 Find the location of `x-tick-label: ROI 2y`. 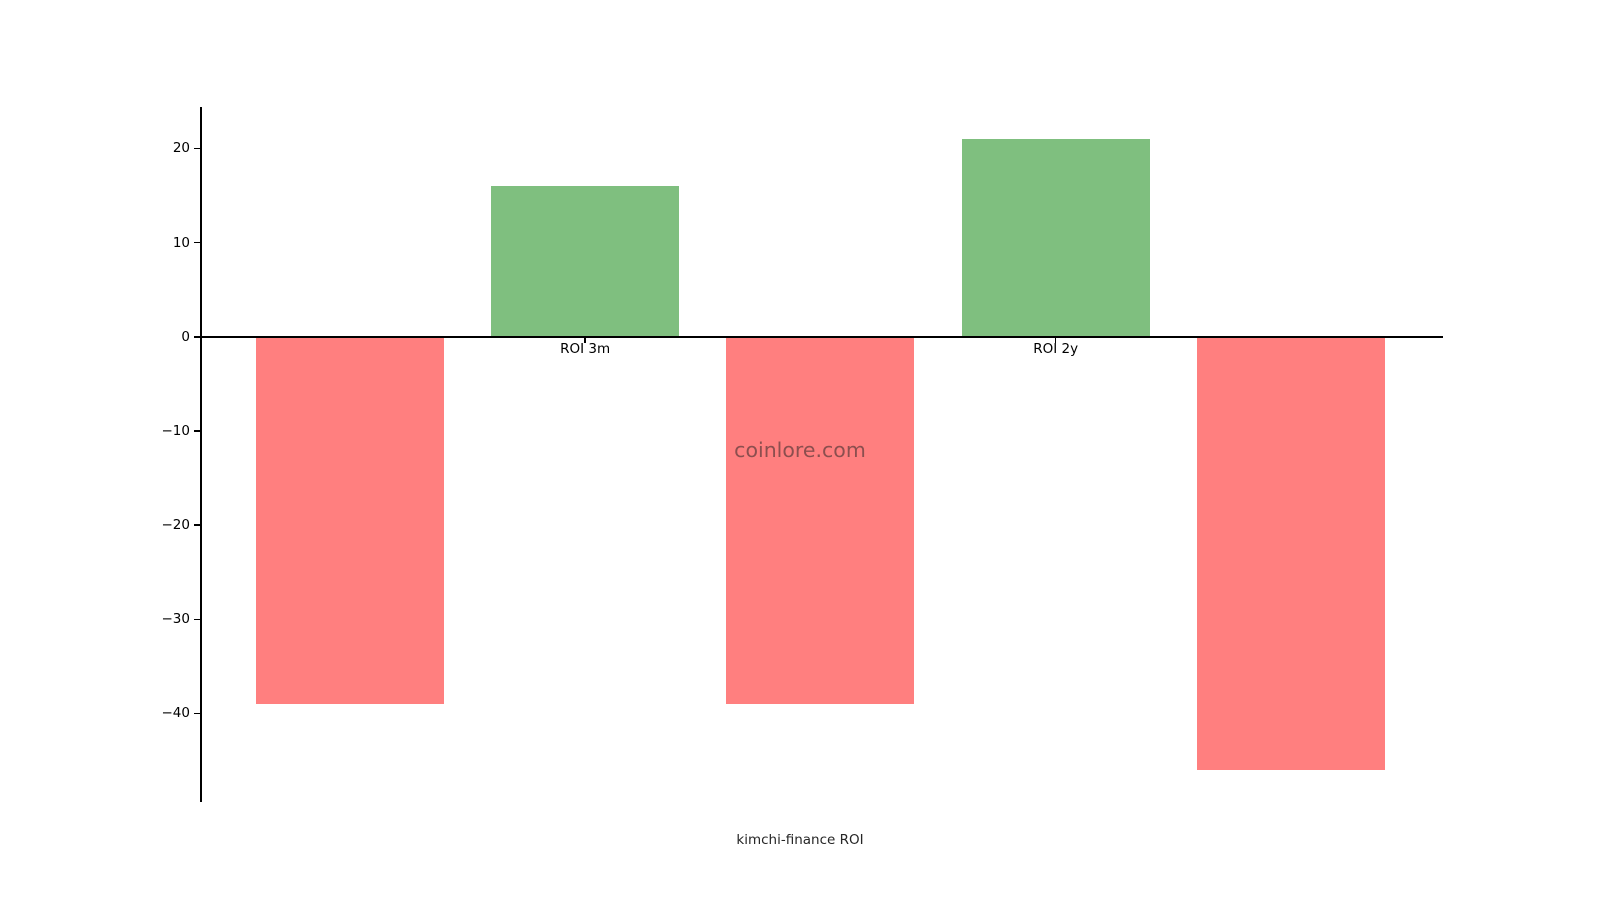

x-tick-label: ROI 2y is located at coordinates (1056, 348).